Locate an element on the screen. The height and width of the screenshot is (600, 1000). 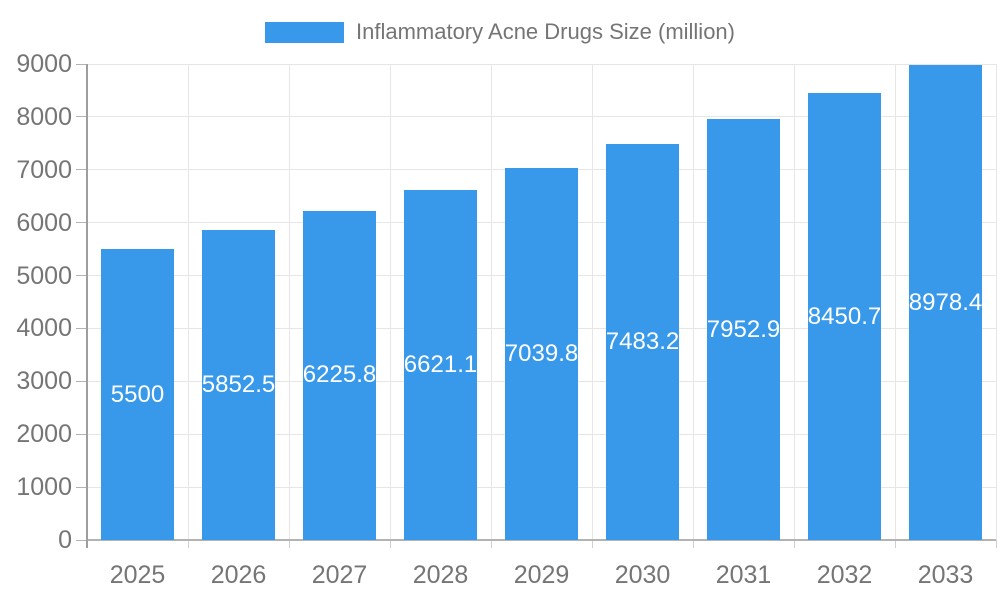
y-tick-label: 2000 is located at coordinates (44, 434).